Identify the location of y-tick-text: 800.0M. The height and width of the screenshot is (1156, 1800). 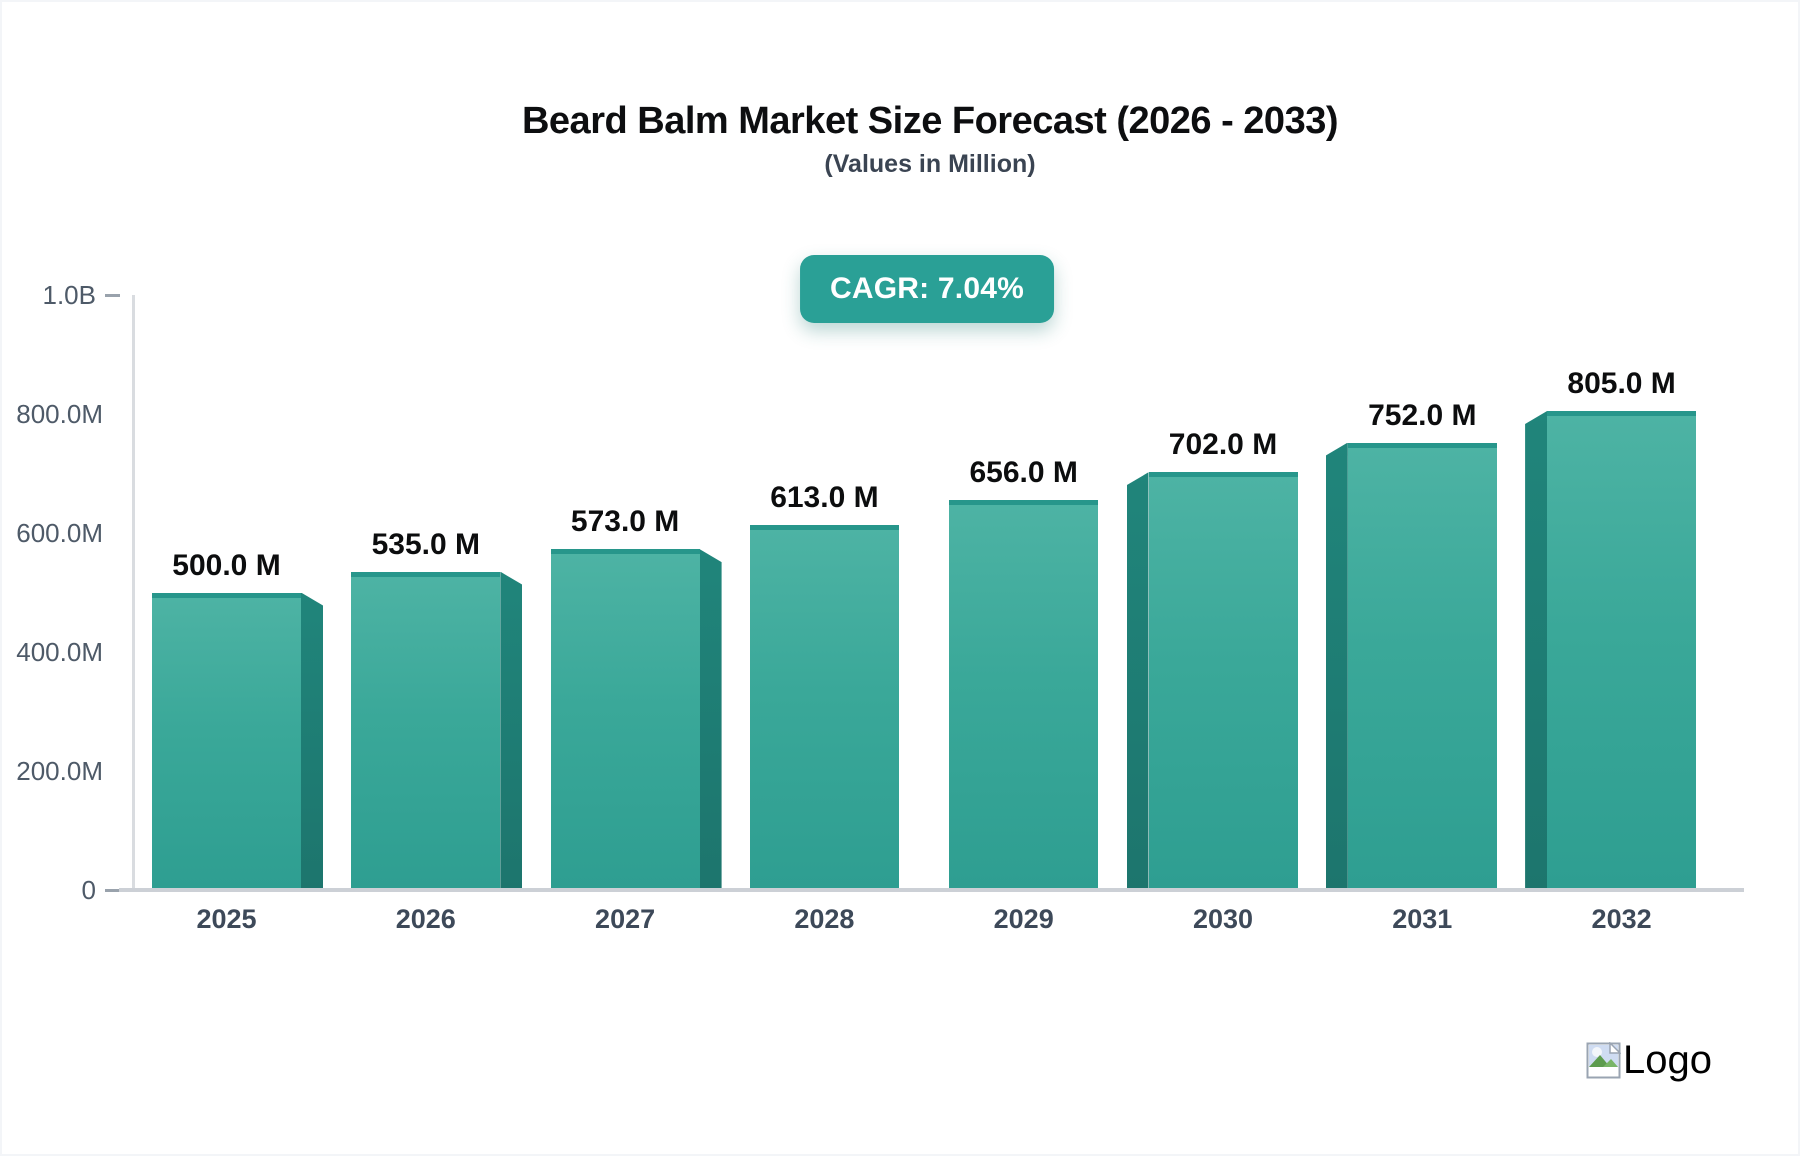
(59, 414).